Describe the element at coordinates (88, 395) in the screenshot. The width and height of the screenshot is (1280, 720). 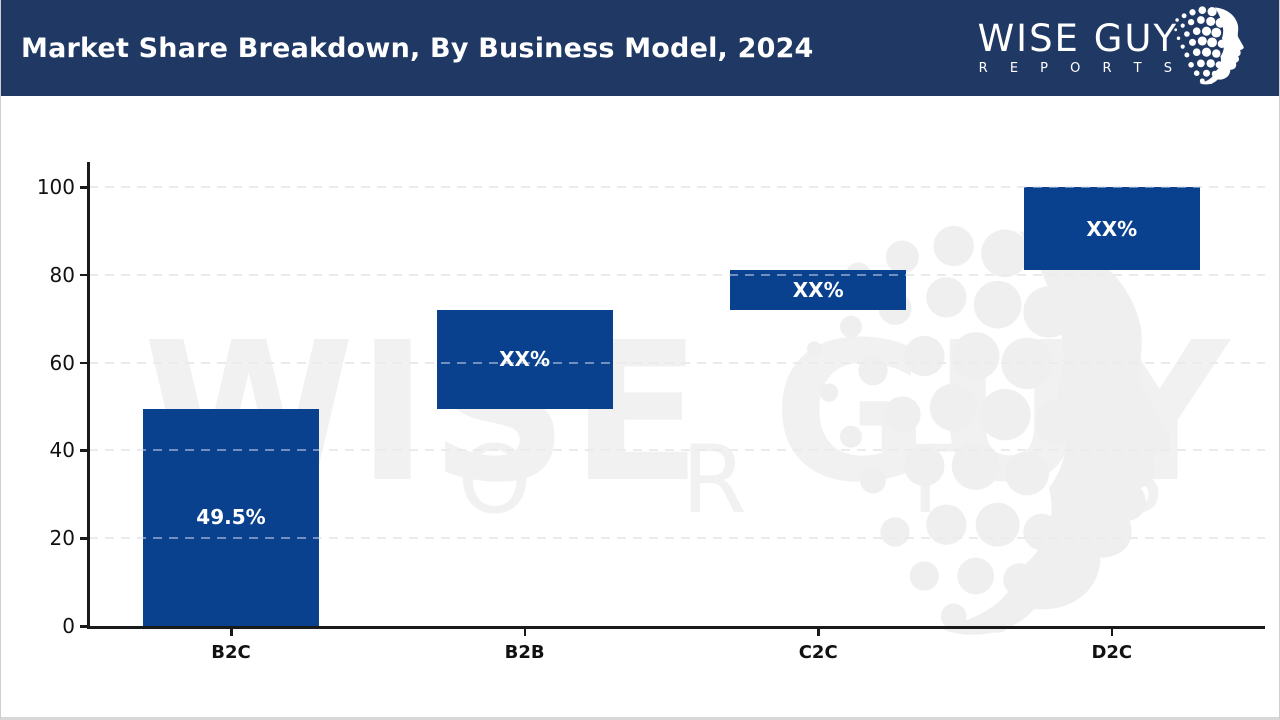
I see `y-axis-line` at that location.